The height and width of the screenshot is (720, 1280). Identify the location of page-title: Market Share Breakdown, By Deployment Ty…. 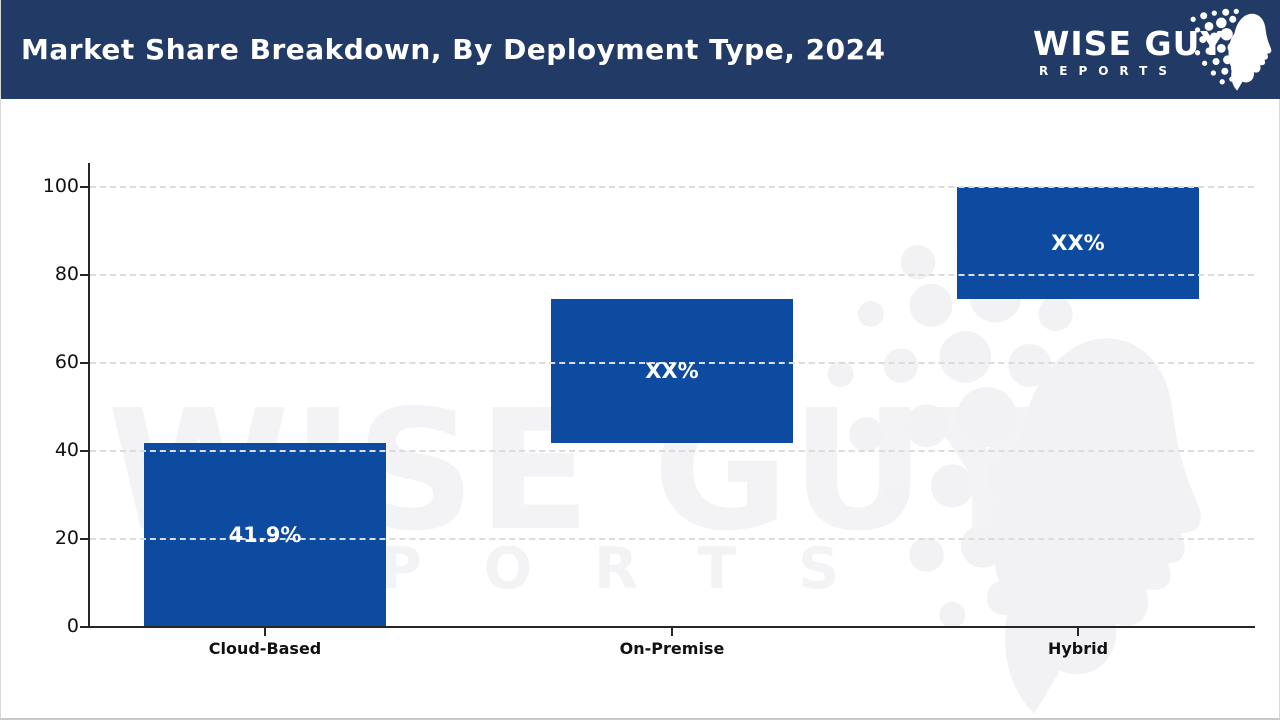
(453, 49).